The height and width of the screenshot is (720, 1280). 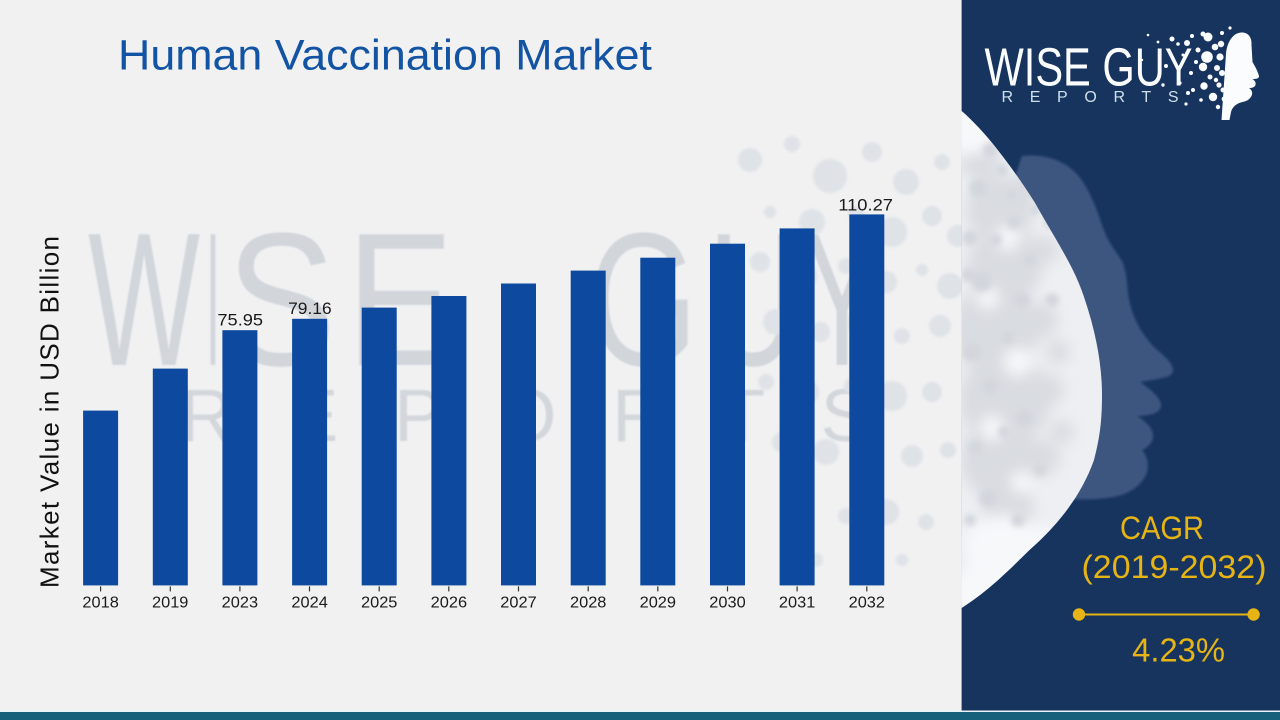 What do you see at coordinates (240, 603) in the screenshot?
I see `svg-text: 2023` at bounding box center [240, 603].